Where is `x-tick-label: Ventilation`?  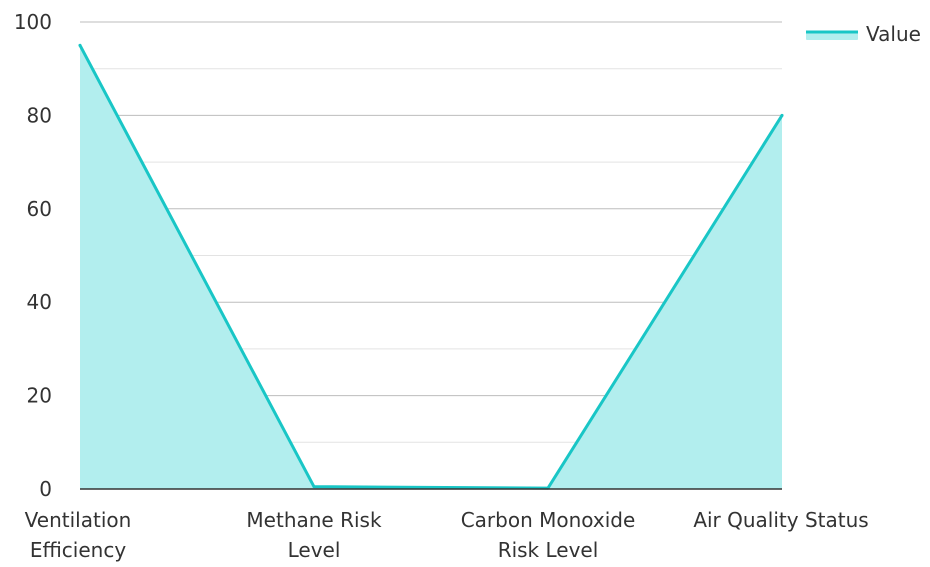 x-tick-label: Ventilation is located at coordinates (78, 520).